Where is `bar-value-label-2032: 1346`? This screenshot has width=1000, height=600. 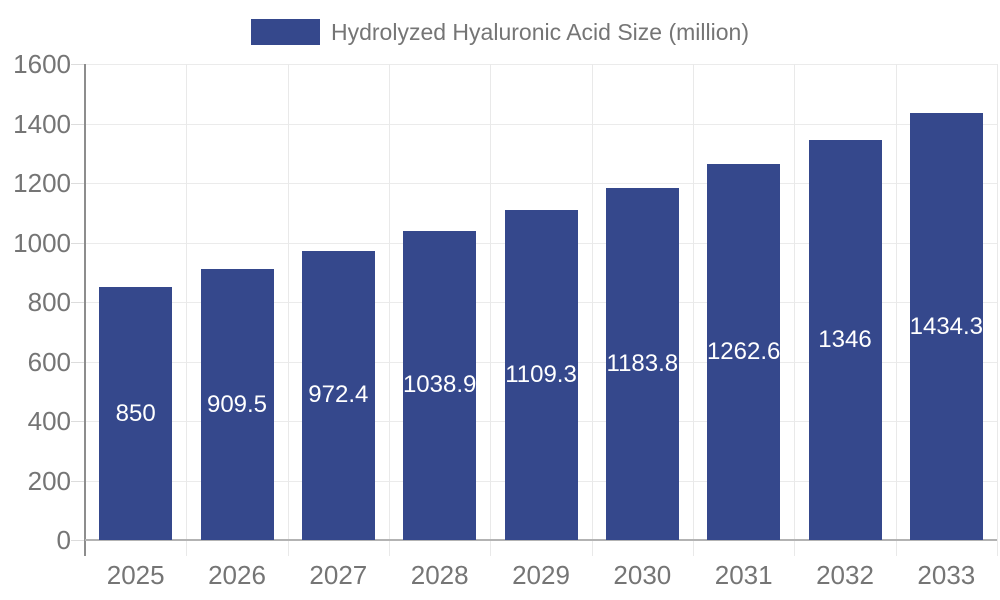 bar-value-label-2032: 1346 is located at coordinates (845, 339).